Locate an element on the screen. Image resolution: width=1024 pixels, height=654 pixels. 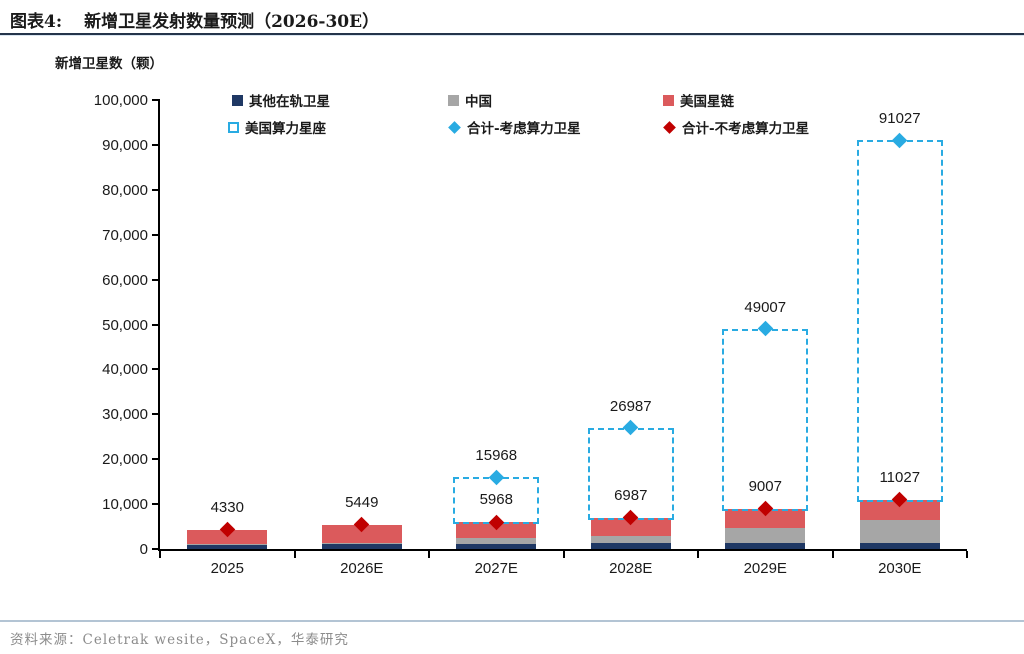
navy-square-icon is located at coordinates (237, 100).